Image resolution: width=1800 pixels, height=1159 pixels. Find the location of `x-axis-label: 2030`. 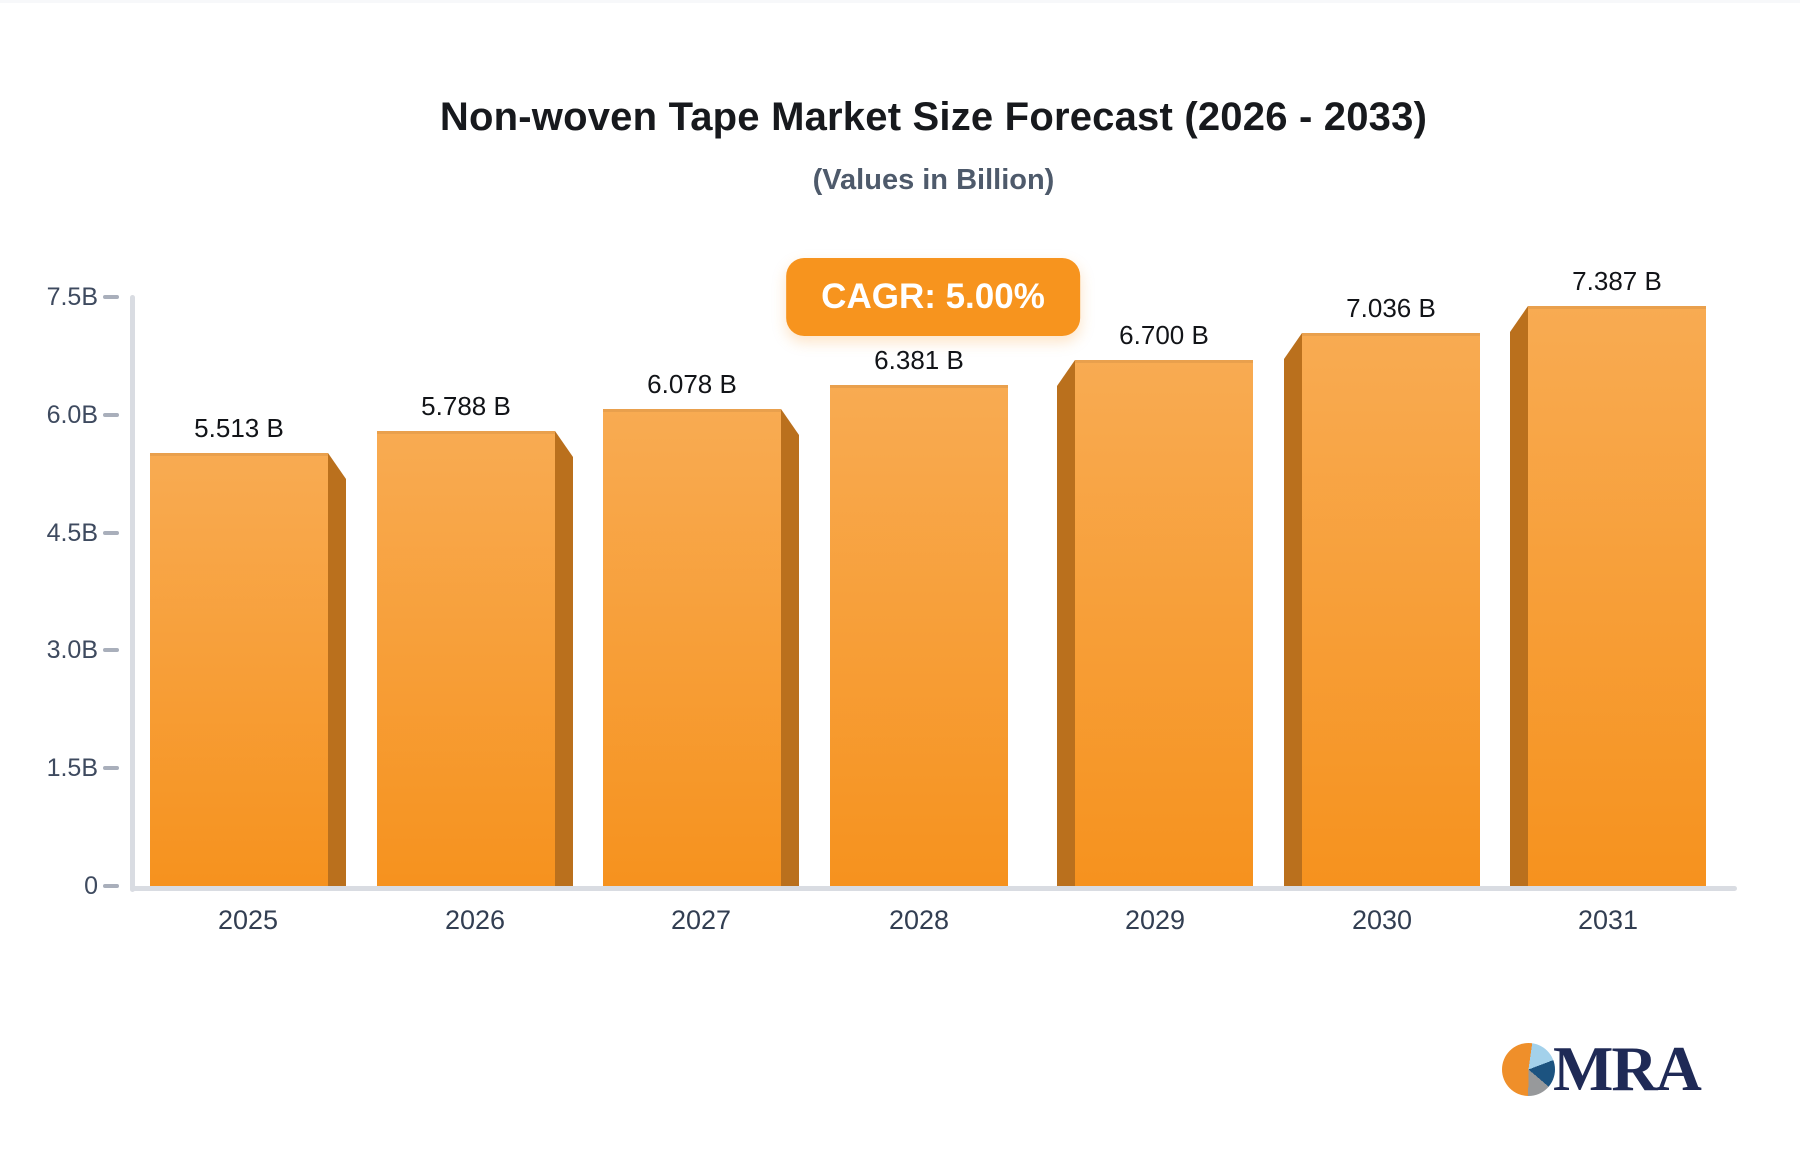

x-axis-label: 2030 is located at coordinates (1382, 920).